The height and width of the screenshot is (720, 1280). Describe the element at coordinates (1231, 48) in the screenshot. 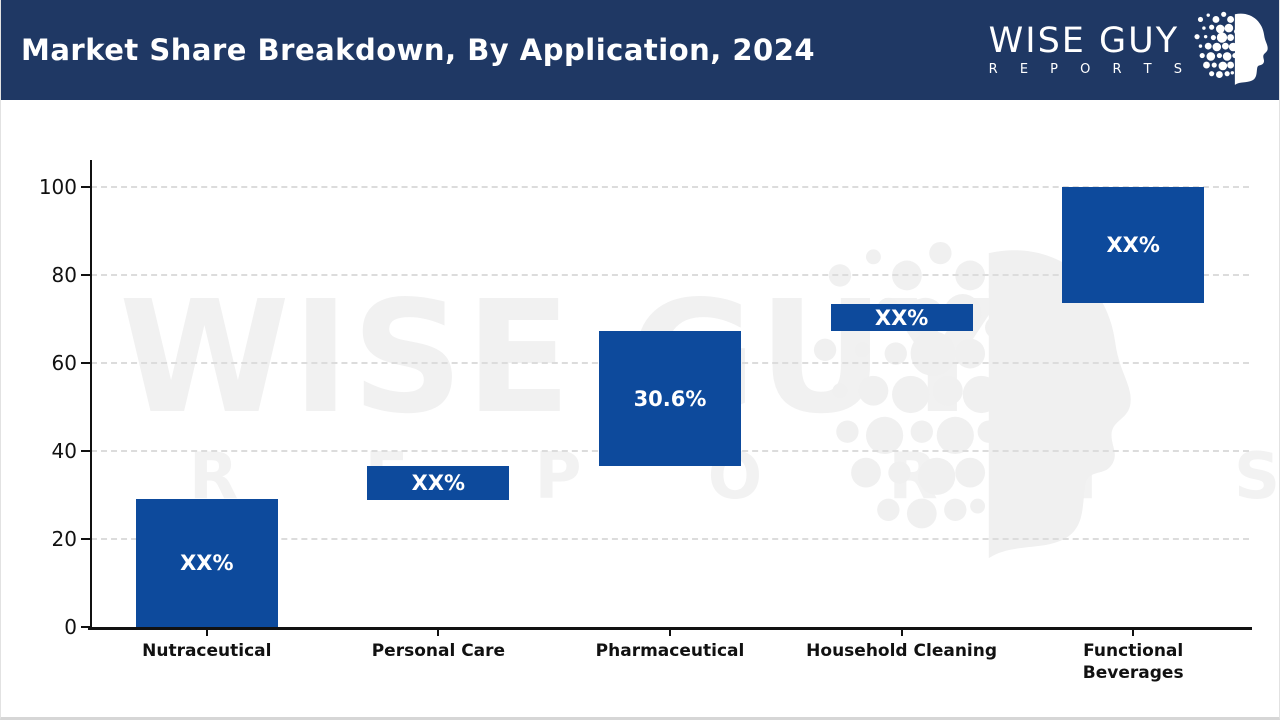

I see `brand-face-icon` at that location.